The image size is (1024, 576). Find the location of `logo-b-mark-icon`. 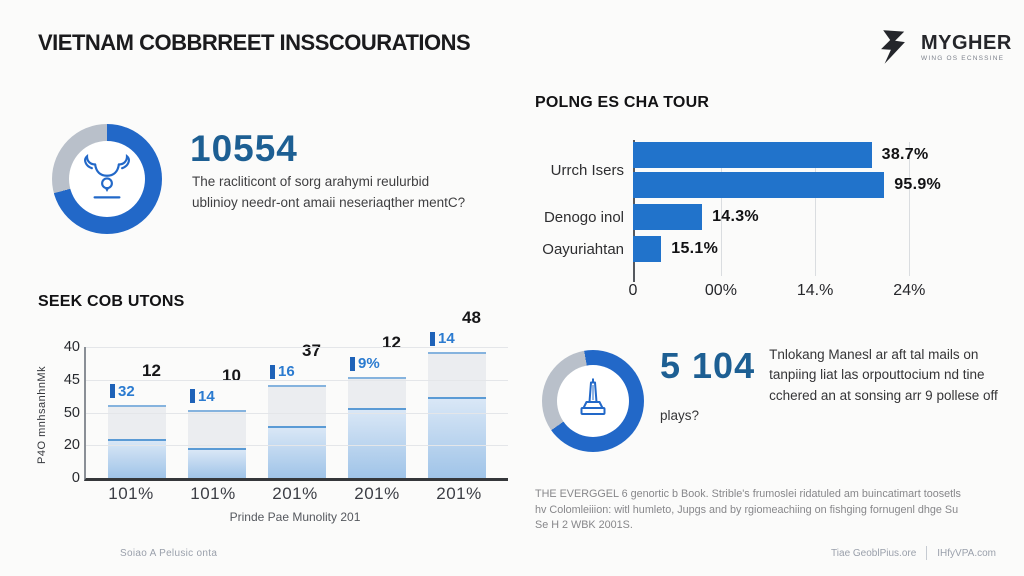

logo-b-mark-icon is located at coordinates (893, 47).